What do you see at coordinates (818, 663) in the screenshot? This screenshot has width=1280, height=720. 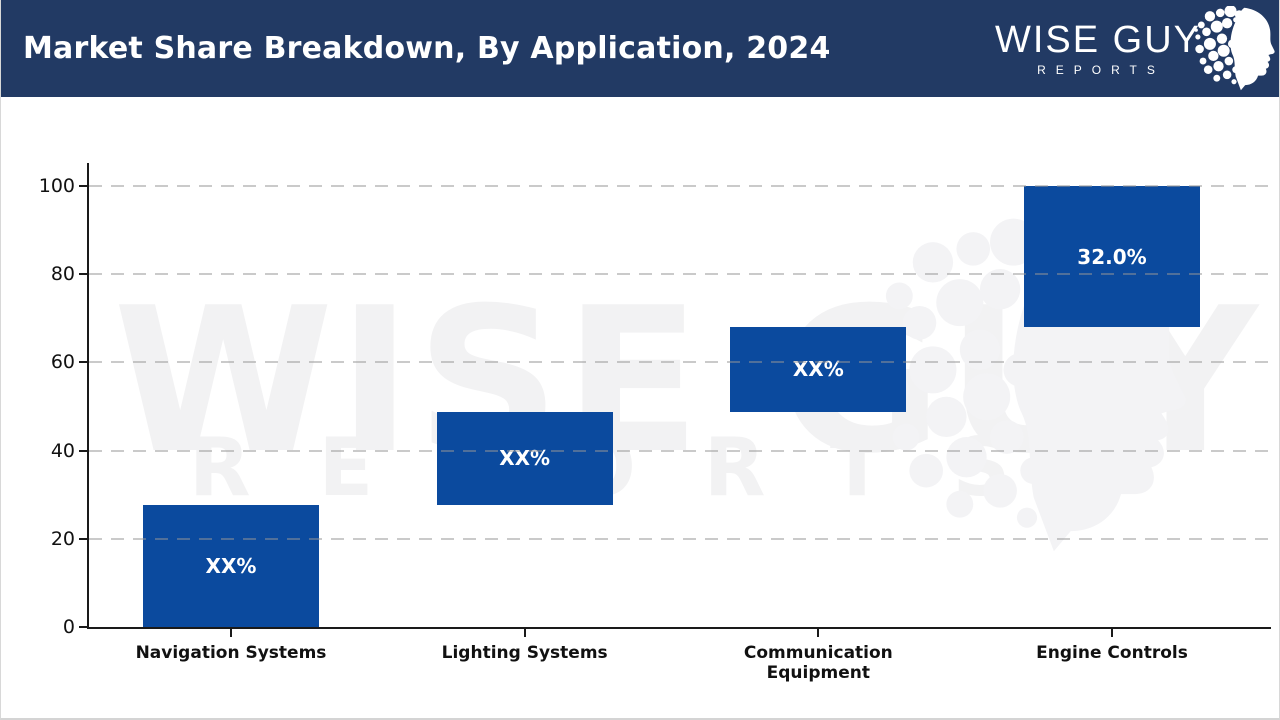 I see `x-category-label: Communication Equipment` at bounding box center [818, 663].